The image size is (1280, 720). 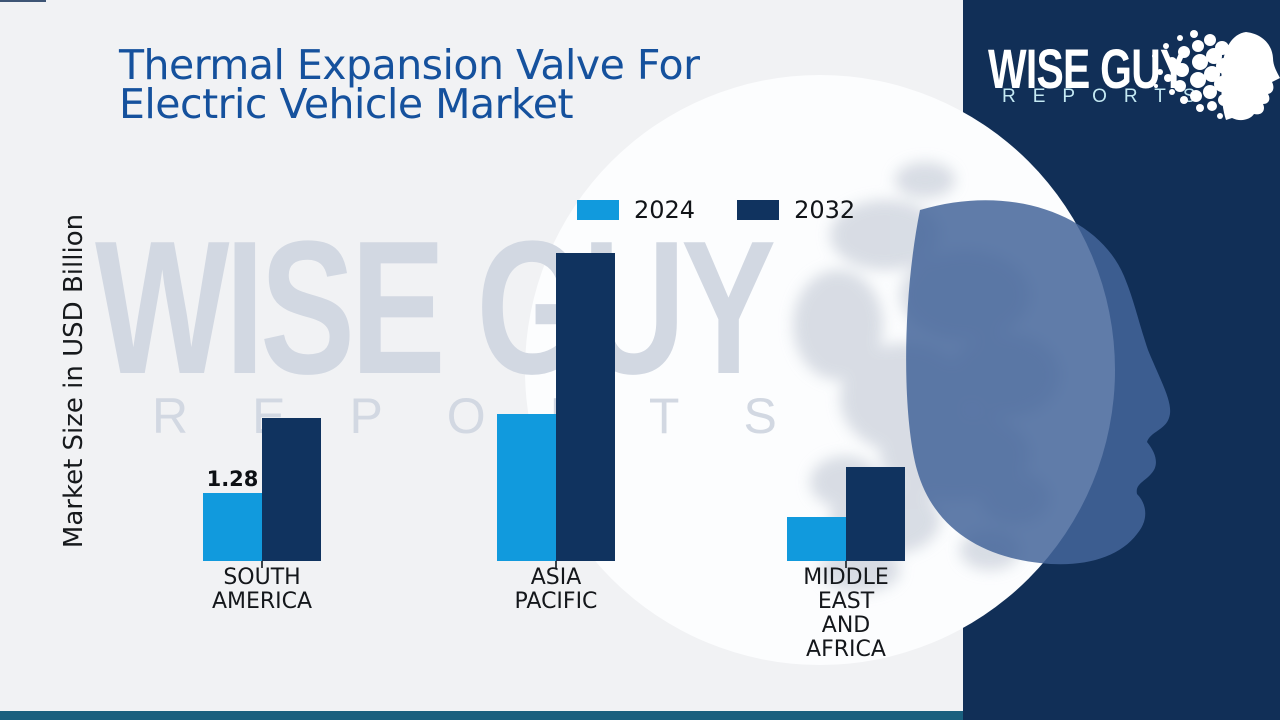 I want to click on legend-swatch-2032-icon, so click(x=758, y=210).